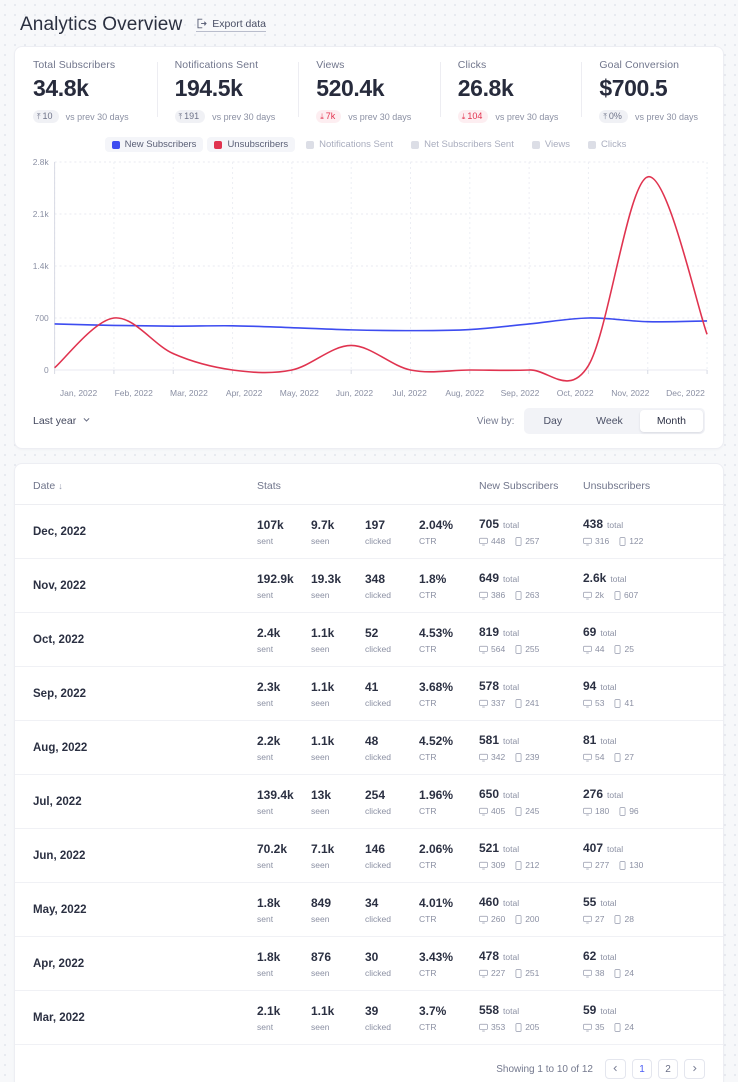 This screenshot has width=738, height=1082. What do you see at coordinates (380, 116) in the screenshot?
I see `stat-note: vs prev 30 days` at bounding box center [380, 116].